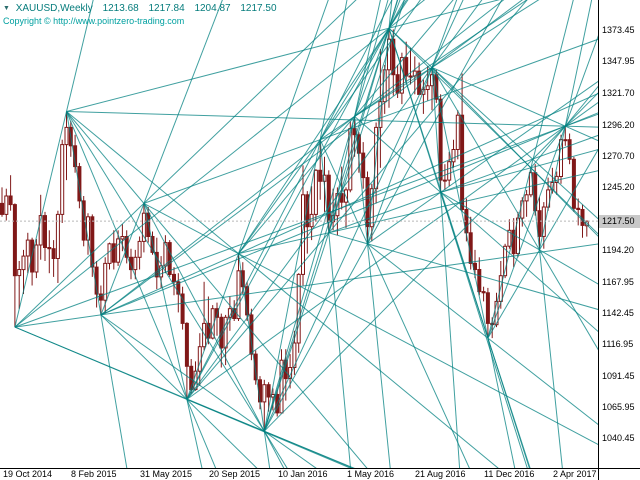  What do you see at coordinates (303, 474) in the screenshot?
I see `time-axis-label: 10 Jan 2016` at bounding box center [303, 474].